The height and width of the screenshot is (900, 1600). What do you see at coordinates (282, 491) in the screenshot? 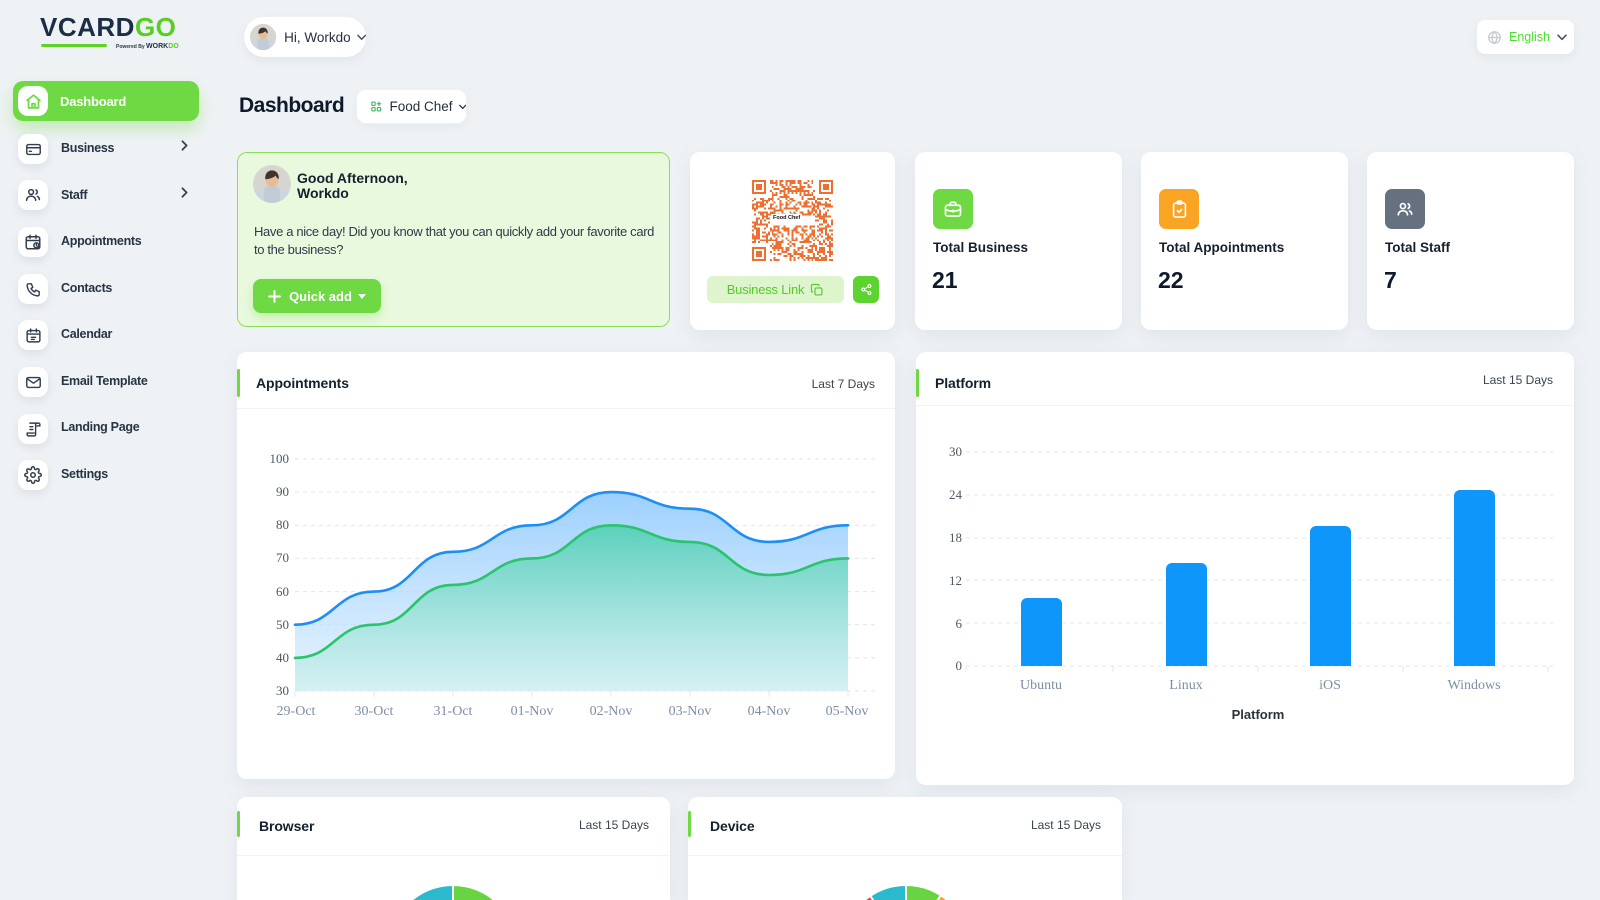
I see `svg-text: 90` at bounding box center [282, 491].